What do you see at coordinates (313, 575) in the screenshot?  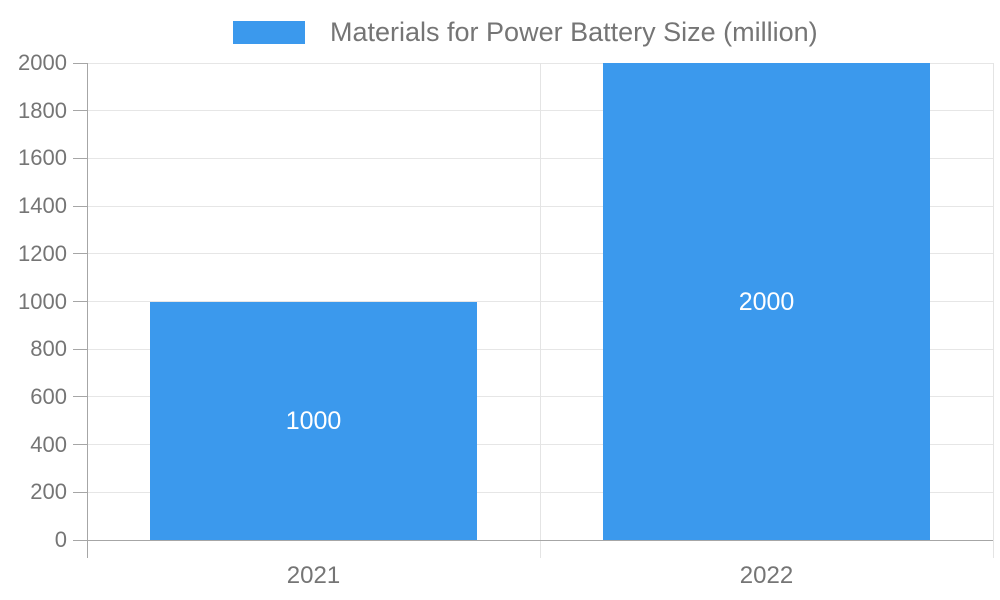 I see `x-tick-label: 2021` at bounding box center [313, 575].